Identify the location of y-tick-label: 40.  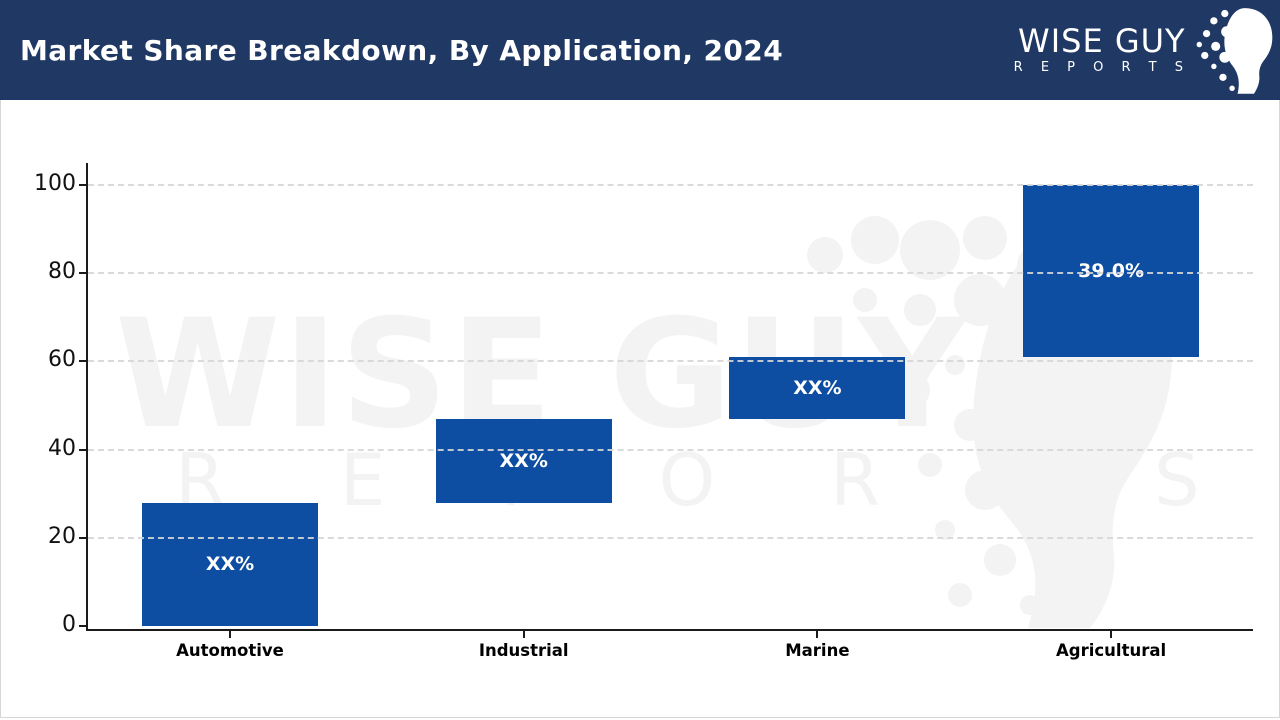
(62, 448).